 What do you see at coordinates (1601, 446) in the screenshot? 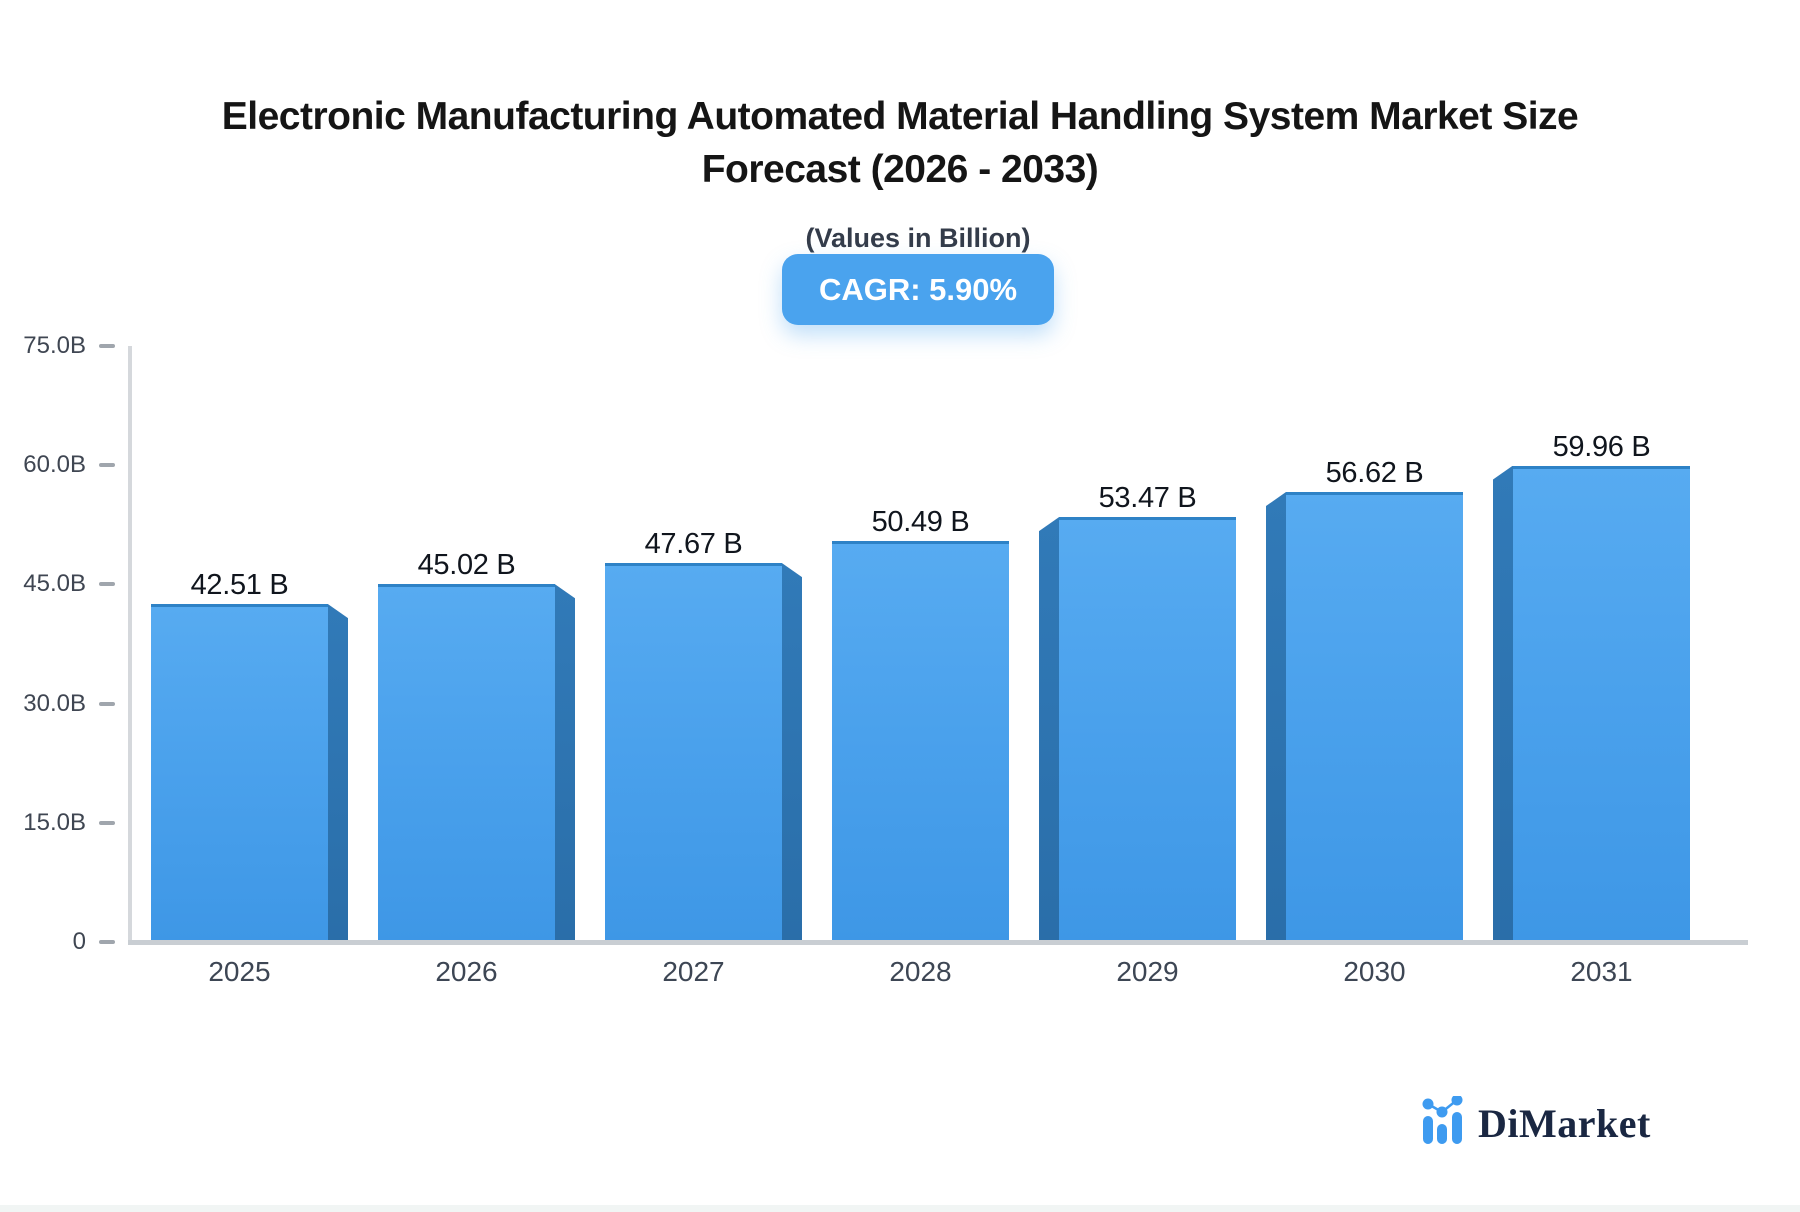
I see `bar-value-label: 59.96 B` at bounding box center [1601, 446].